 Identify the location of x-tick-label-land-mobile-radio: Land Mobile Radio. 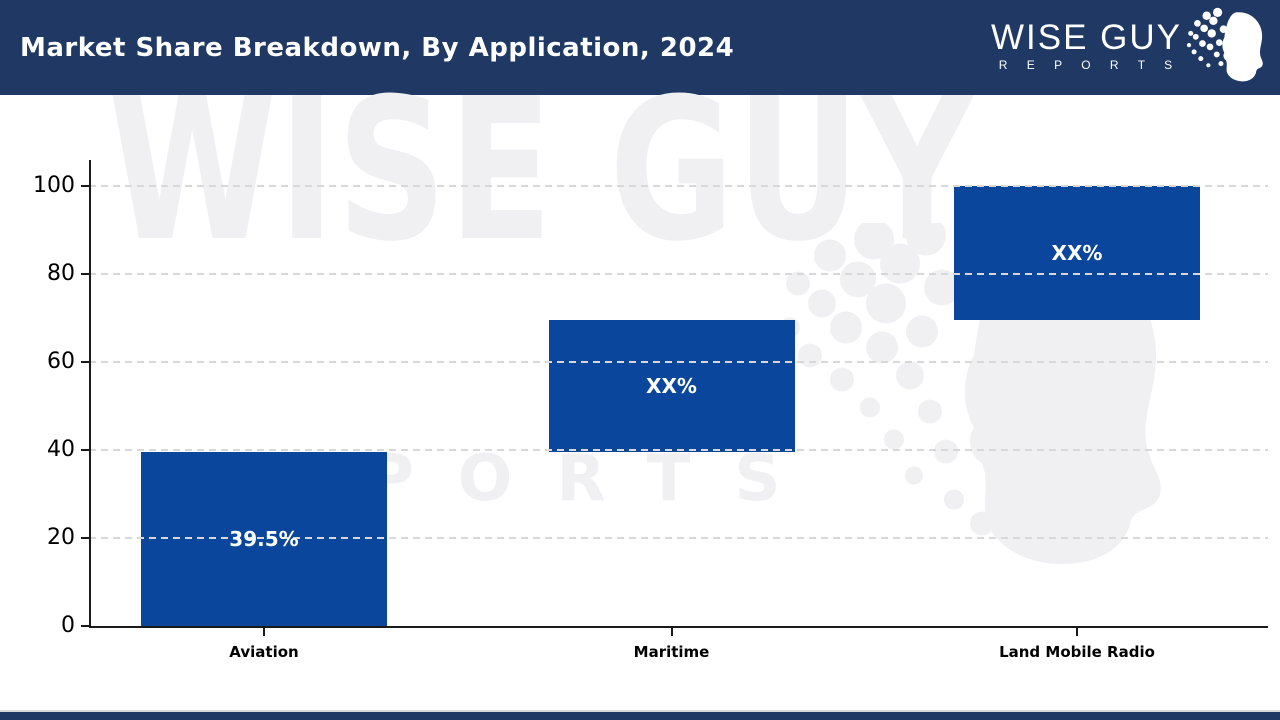
(1077, 652).